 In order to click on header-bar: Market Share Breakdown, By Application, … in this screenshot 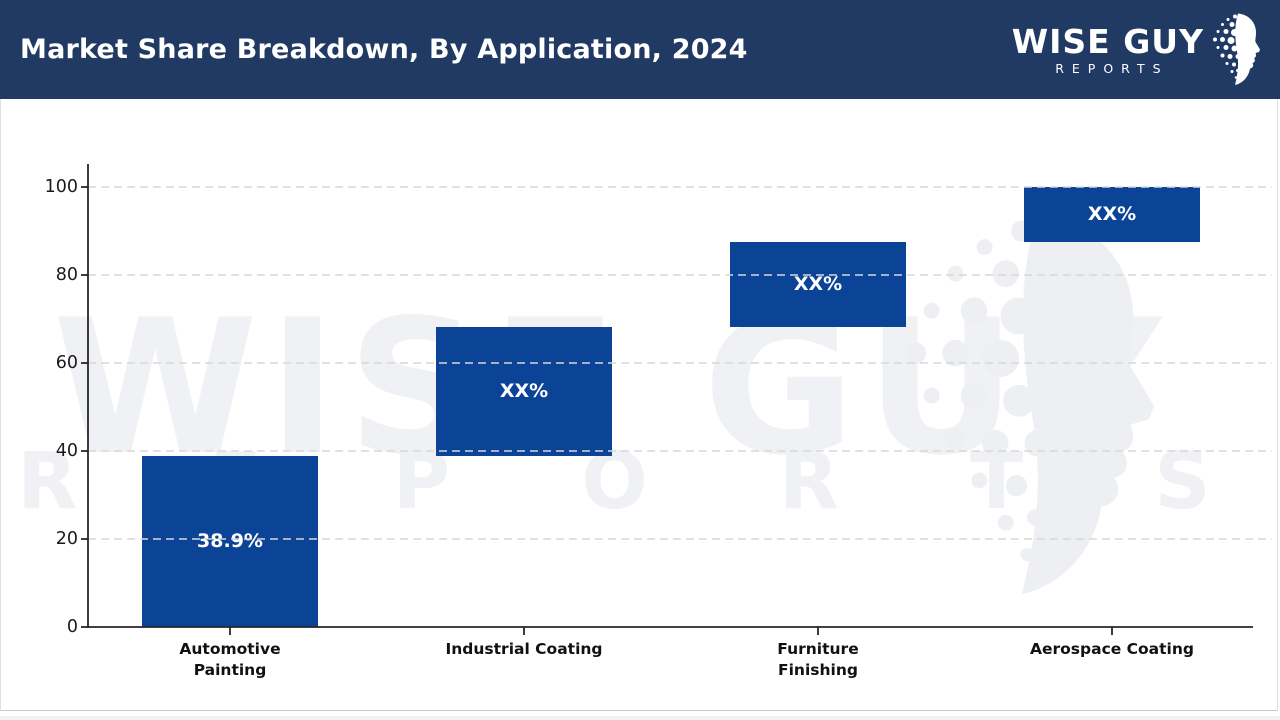, I will do `click(640, 49)`.